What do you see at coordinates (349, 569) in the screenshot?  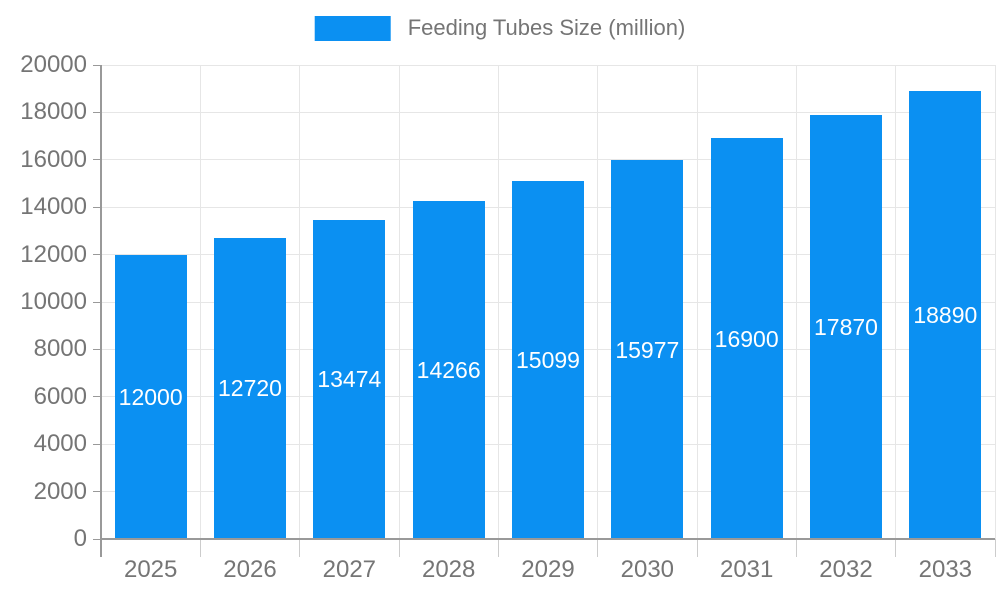 I see `x-axis-label: 2027` at bounding box center [349, 569].